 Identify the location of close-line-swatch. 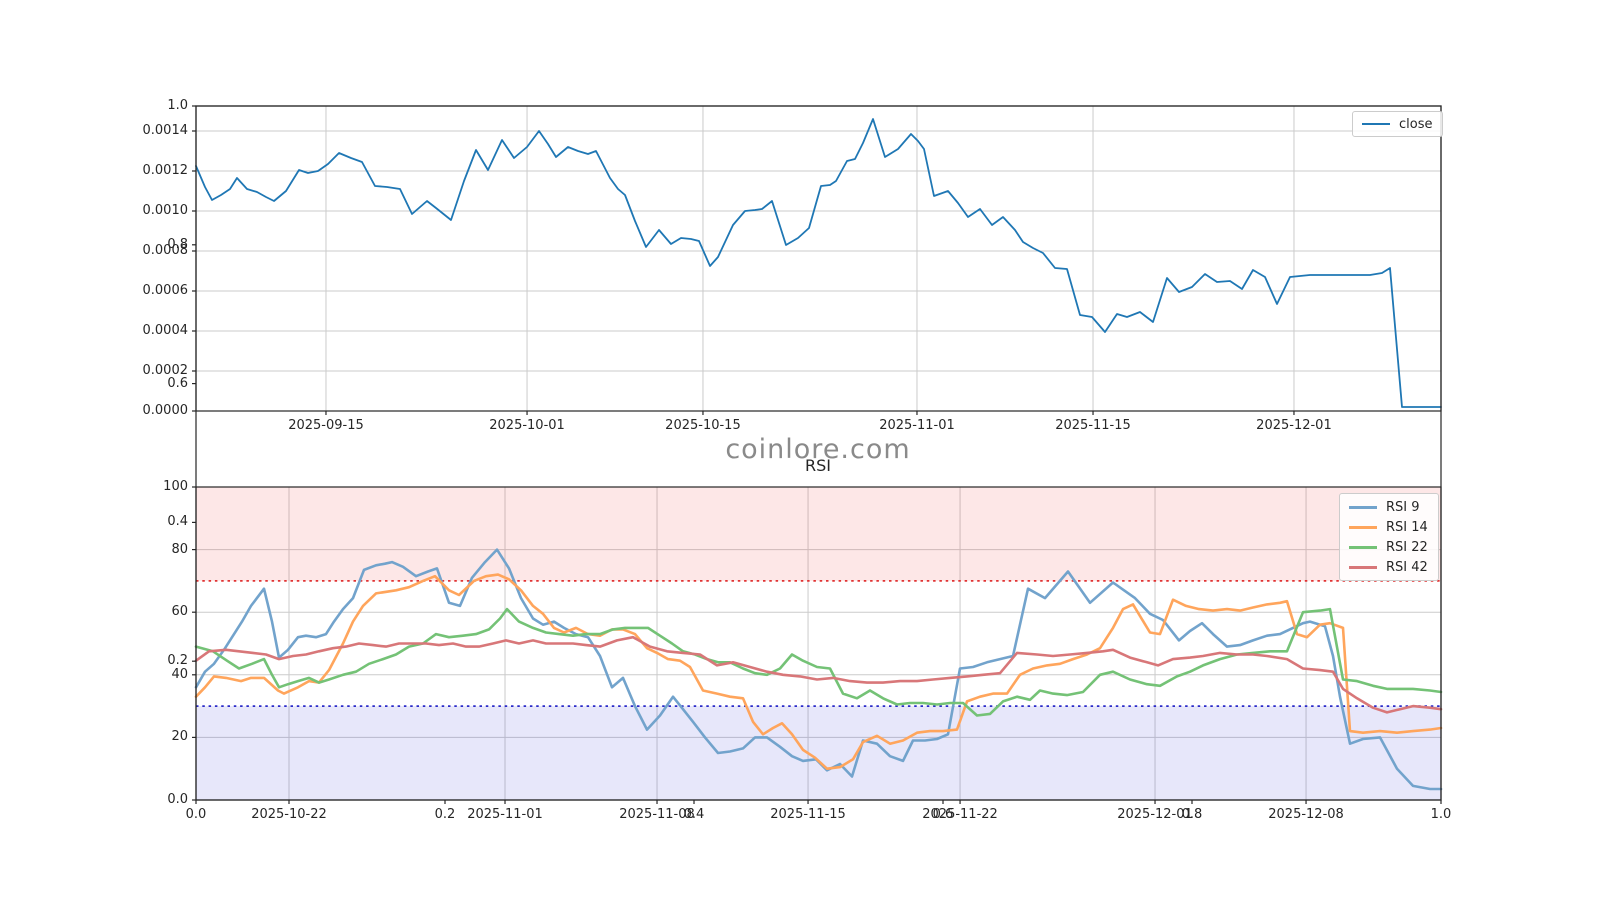
(1376, 124).